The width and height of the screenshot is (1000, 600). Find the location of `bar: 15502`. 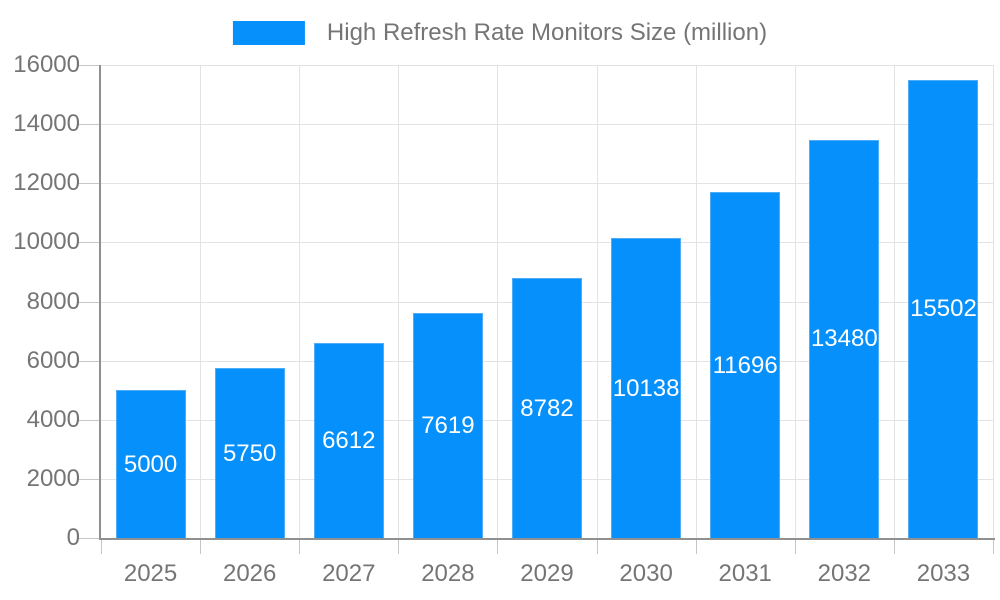

bar: 15502 is located at coordinates (943, 308).